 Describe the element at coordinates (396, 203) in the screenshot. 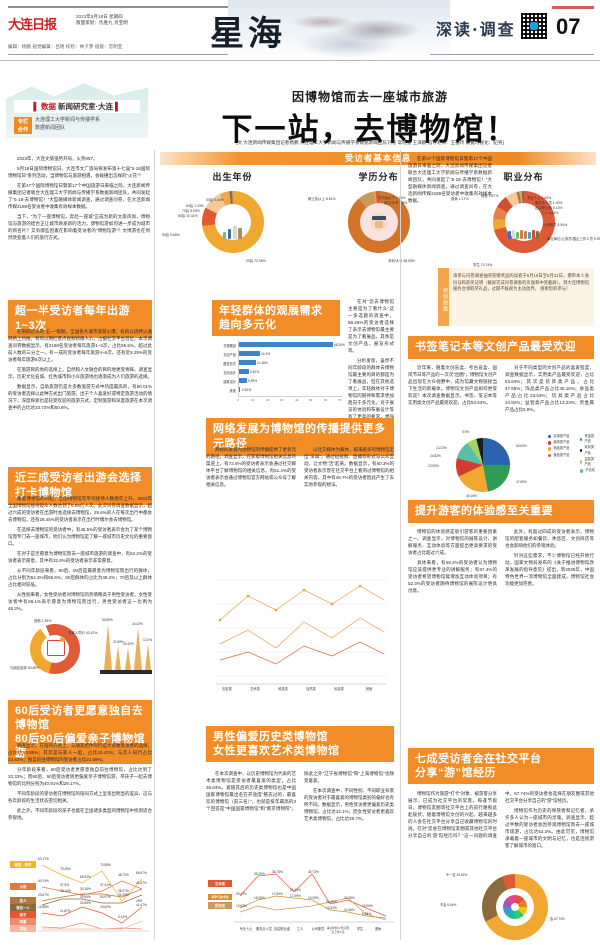

I see `education-label-highschool: 高中/中专 1.8%` at that location.